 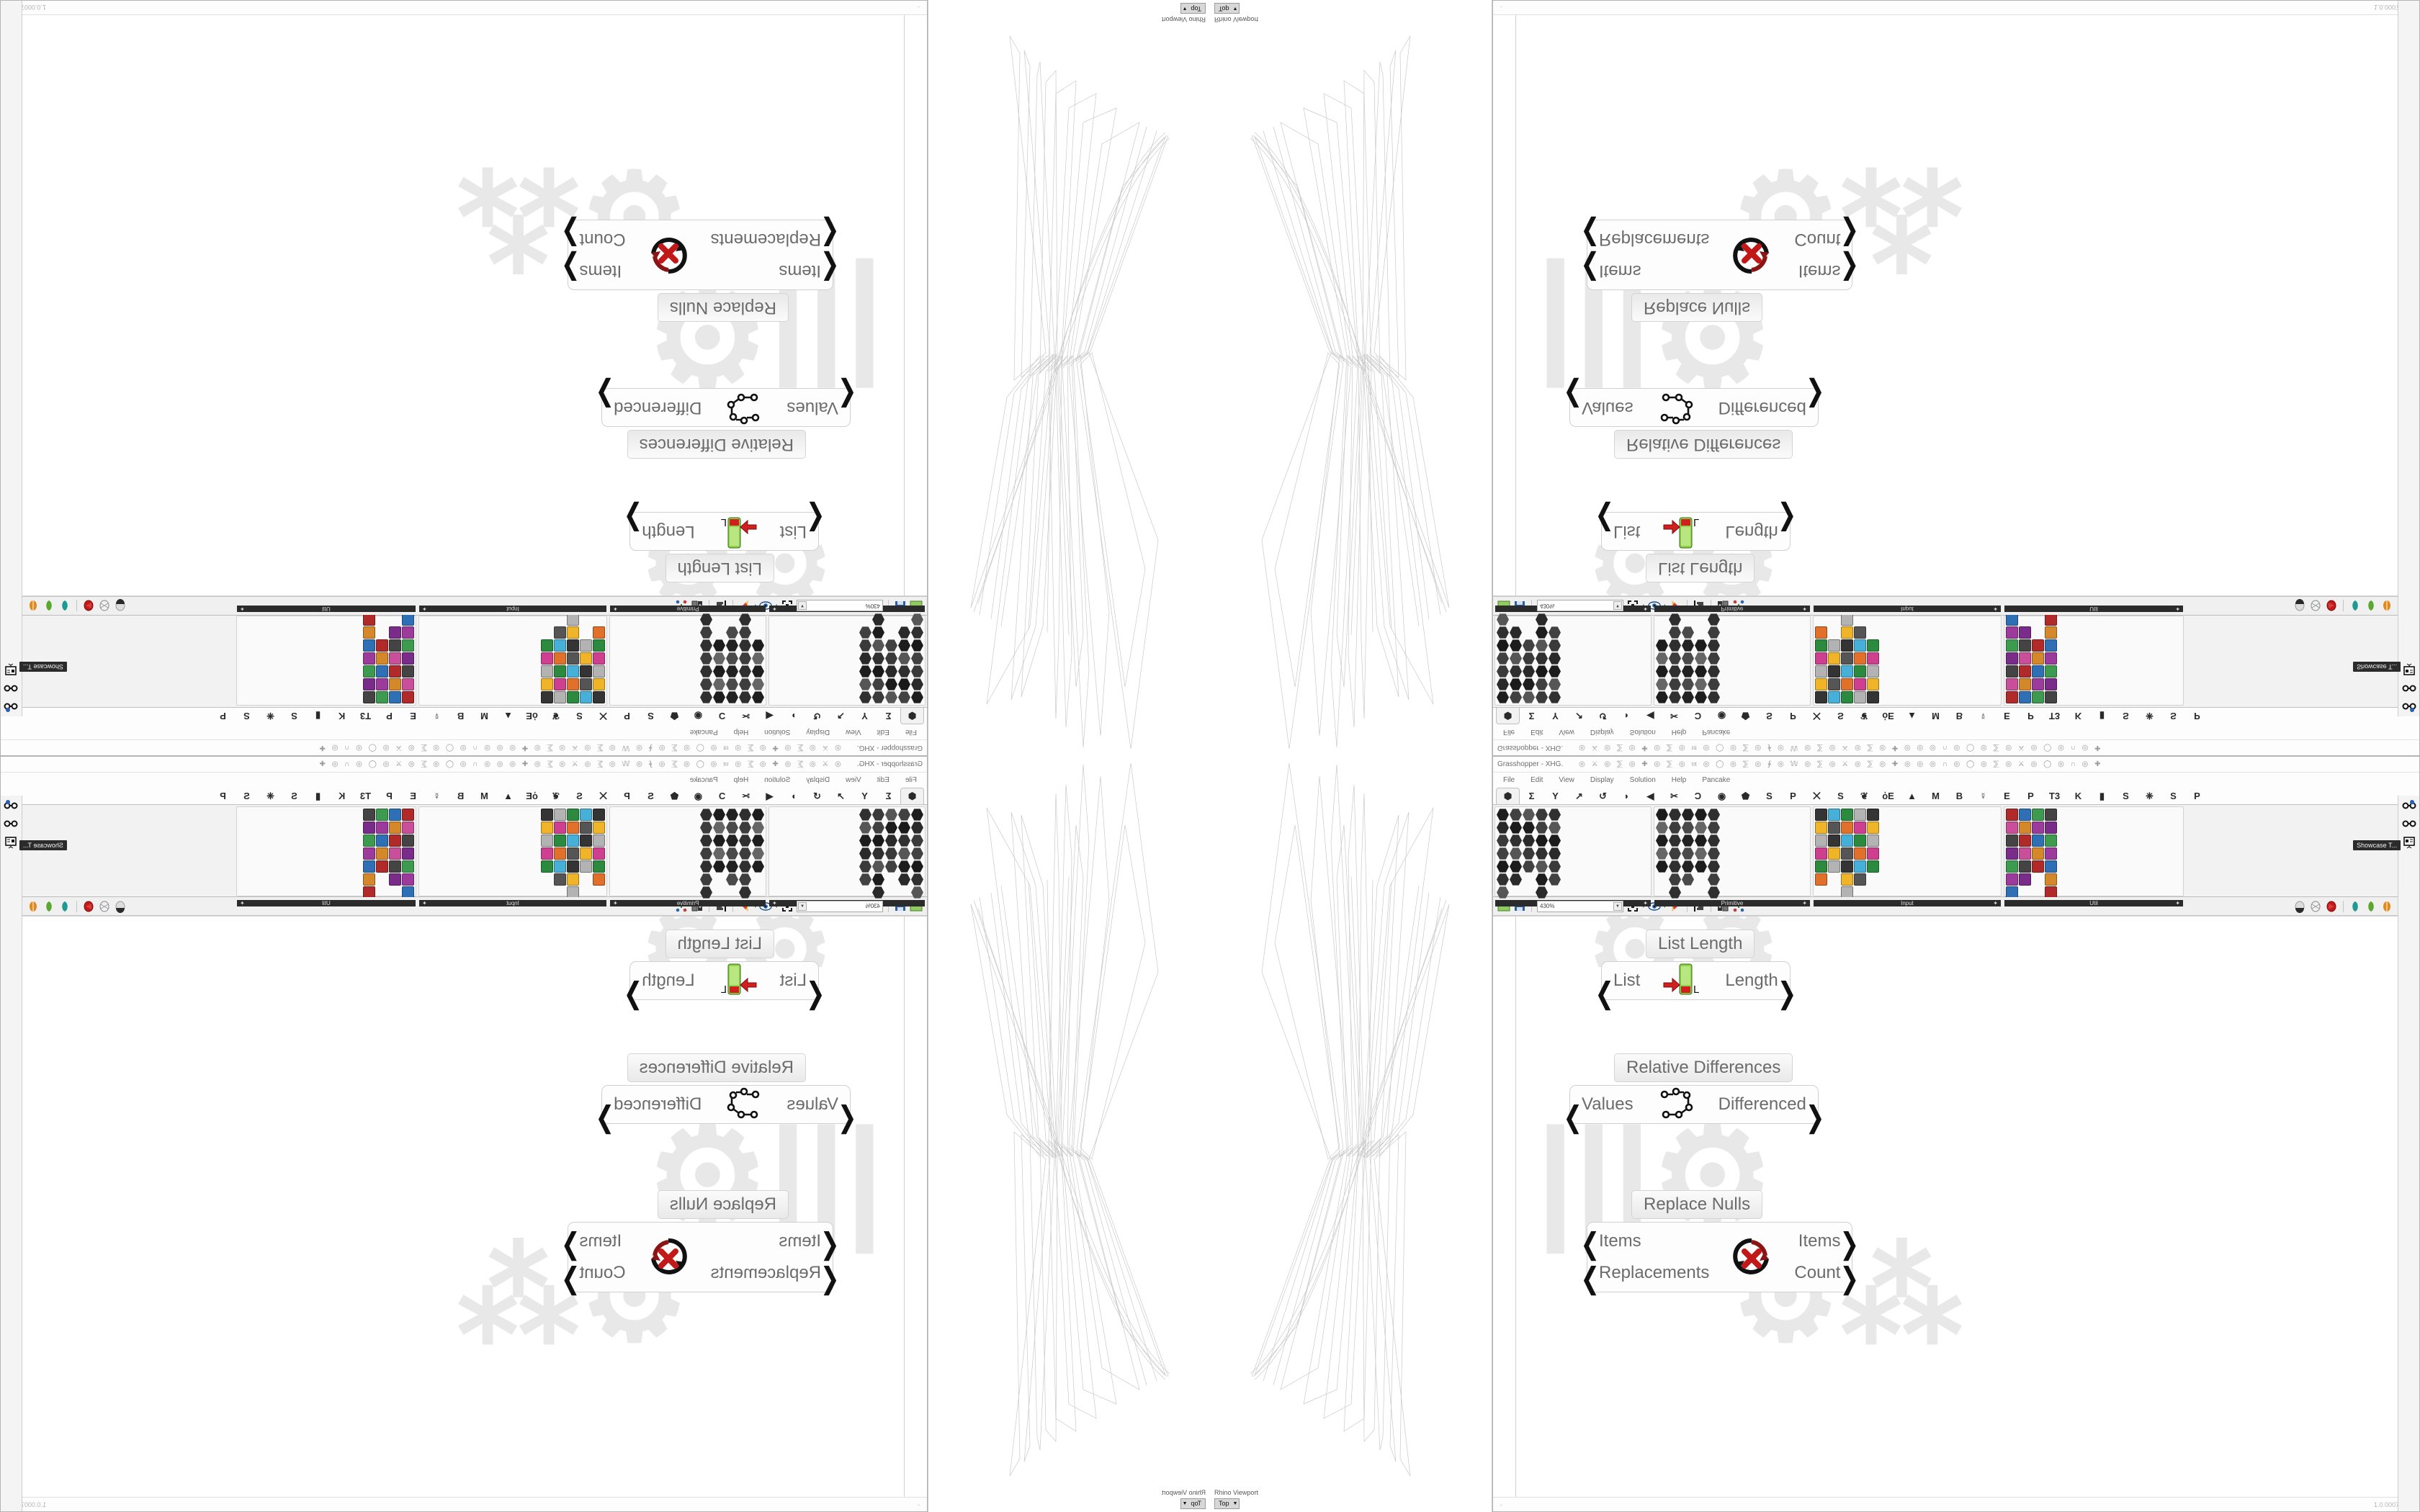 I want to click on green-preview-icon, so click(x=2371, y=906).